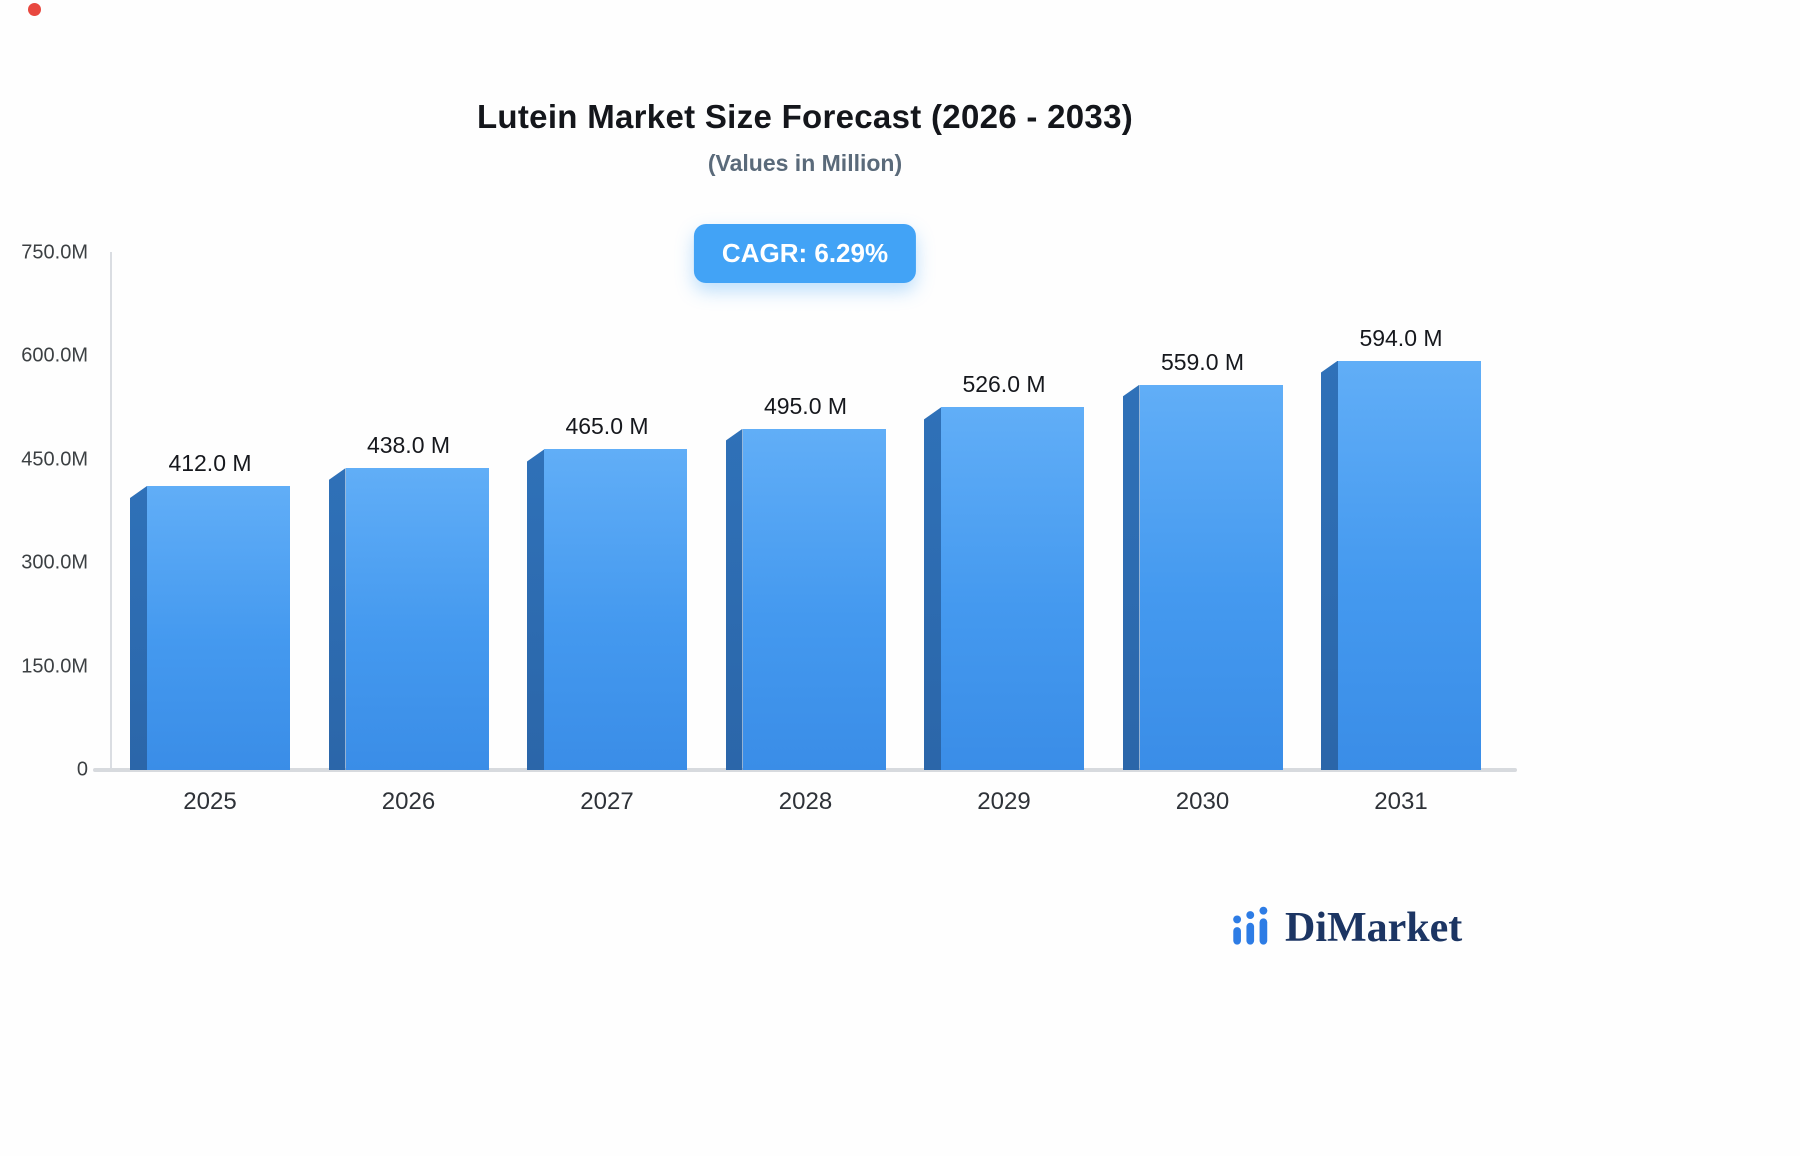  What do you see at coordinates (805, 405) in the screenshot?
I see `bar-value-label: 495.0 M` at bounding box center [805, 405].